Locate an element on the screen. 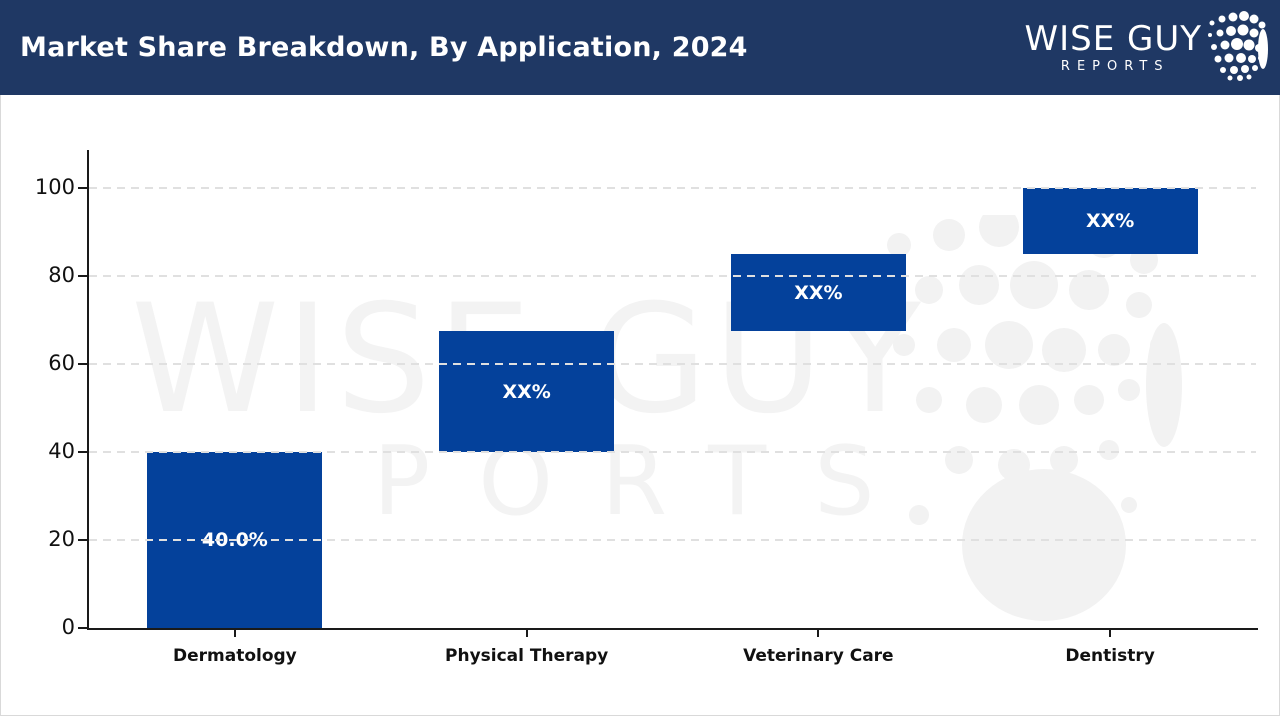 Image resolution: width=1280 pixels, height=720 pixels. y-tick-label-100: 100 is located at coordinates (54, 187).